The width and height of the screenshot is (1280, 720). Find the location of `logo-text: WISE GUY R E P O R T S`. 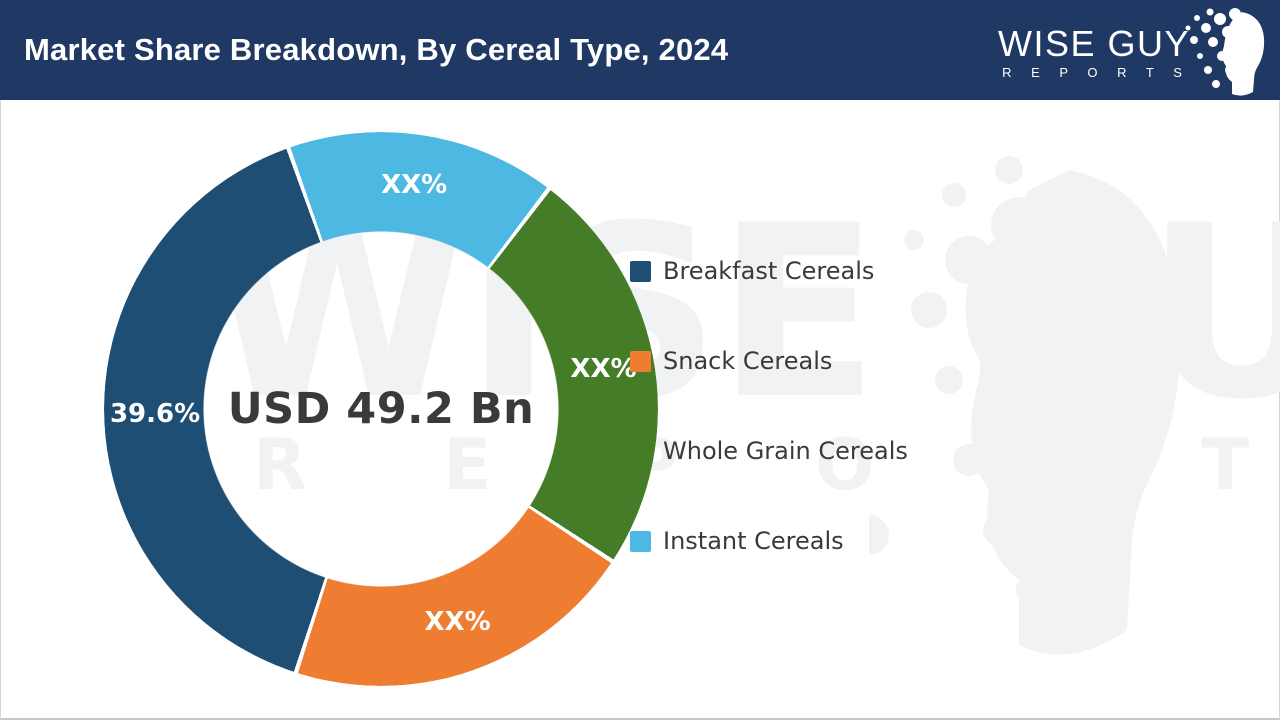

logo-text: WISE GUY R E P O R T S is located at coordinates (1093, 51).